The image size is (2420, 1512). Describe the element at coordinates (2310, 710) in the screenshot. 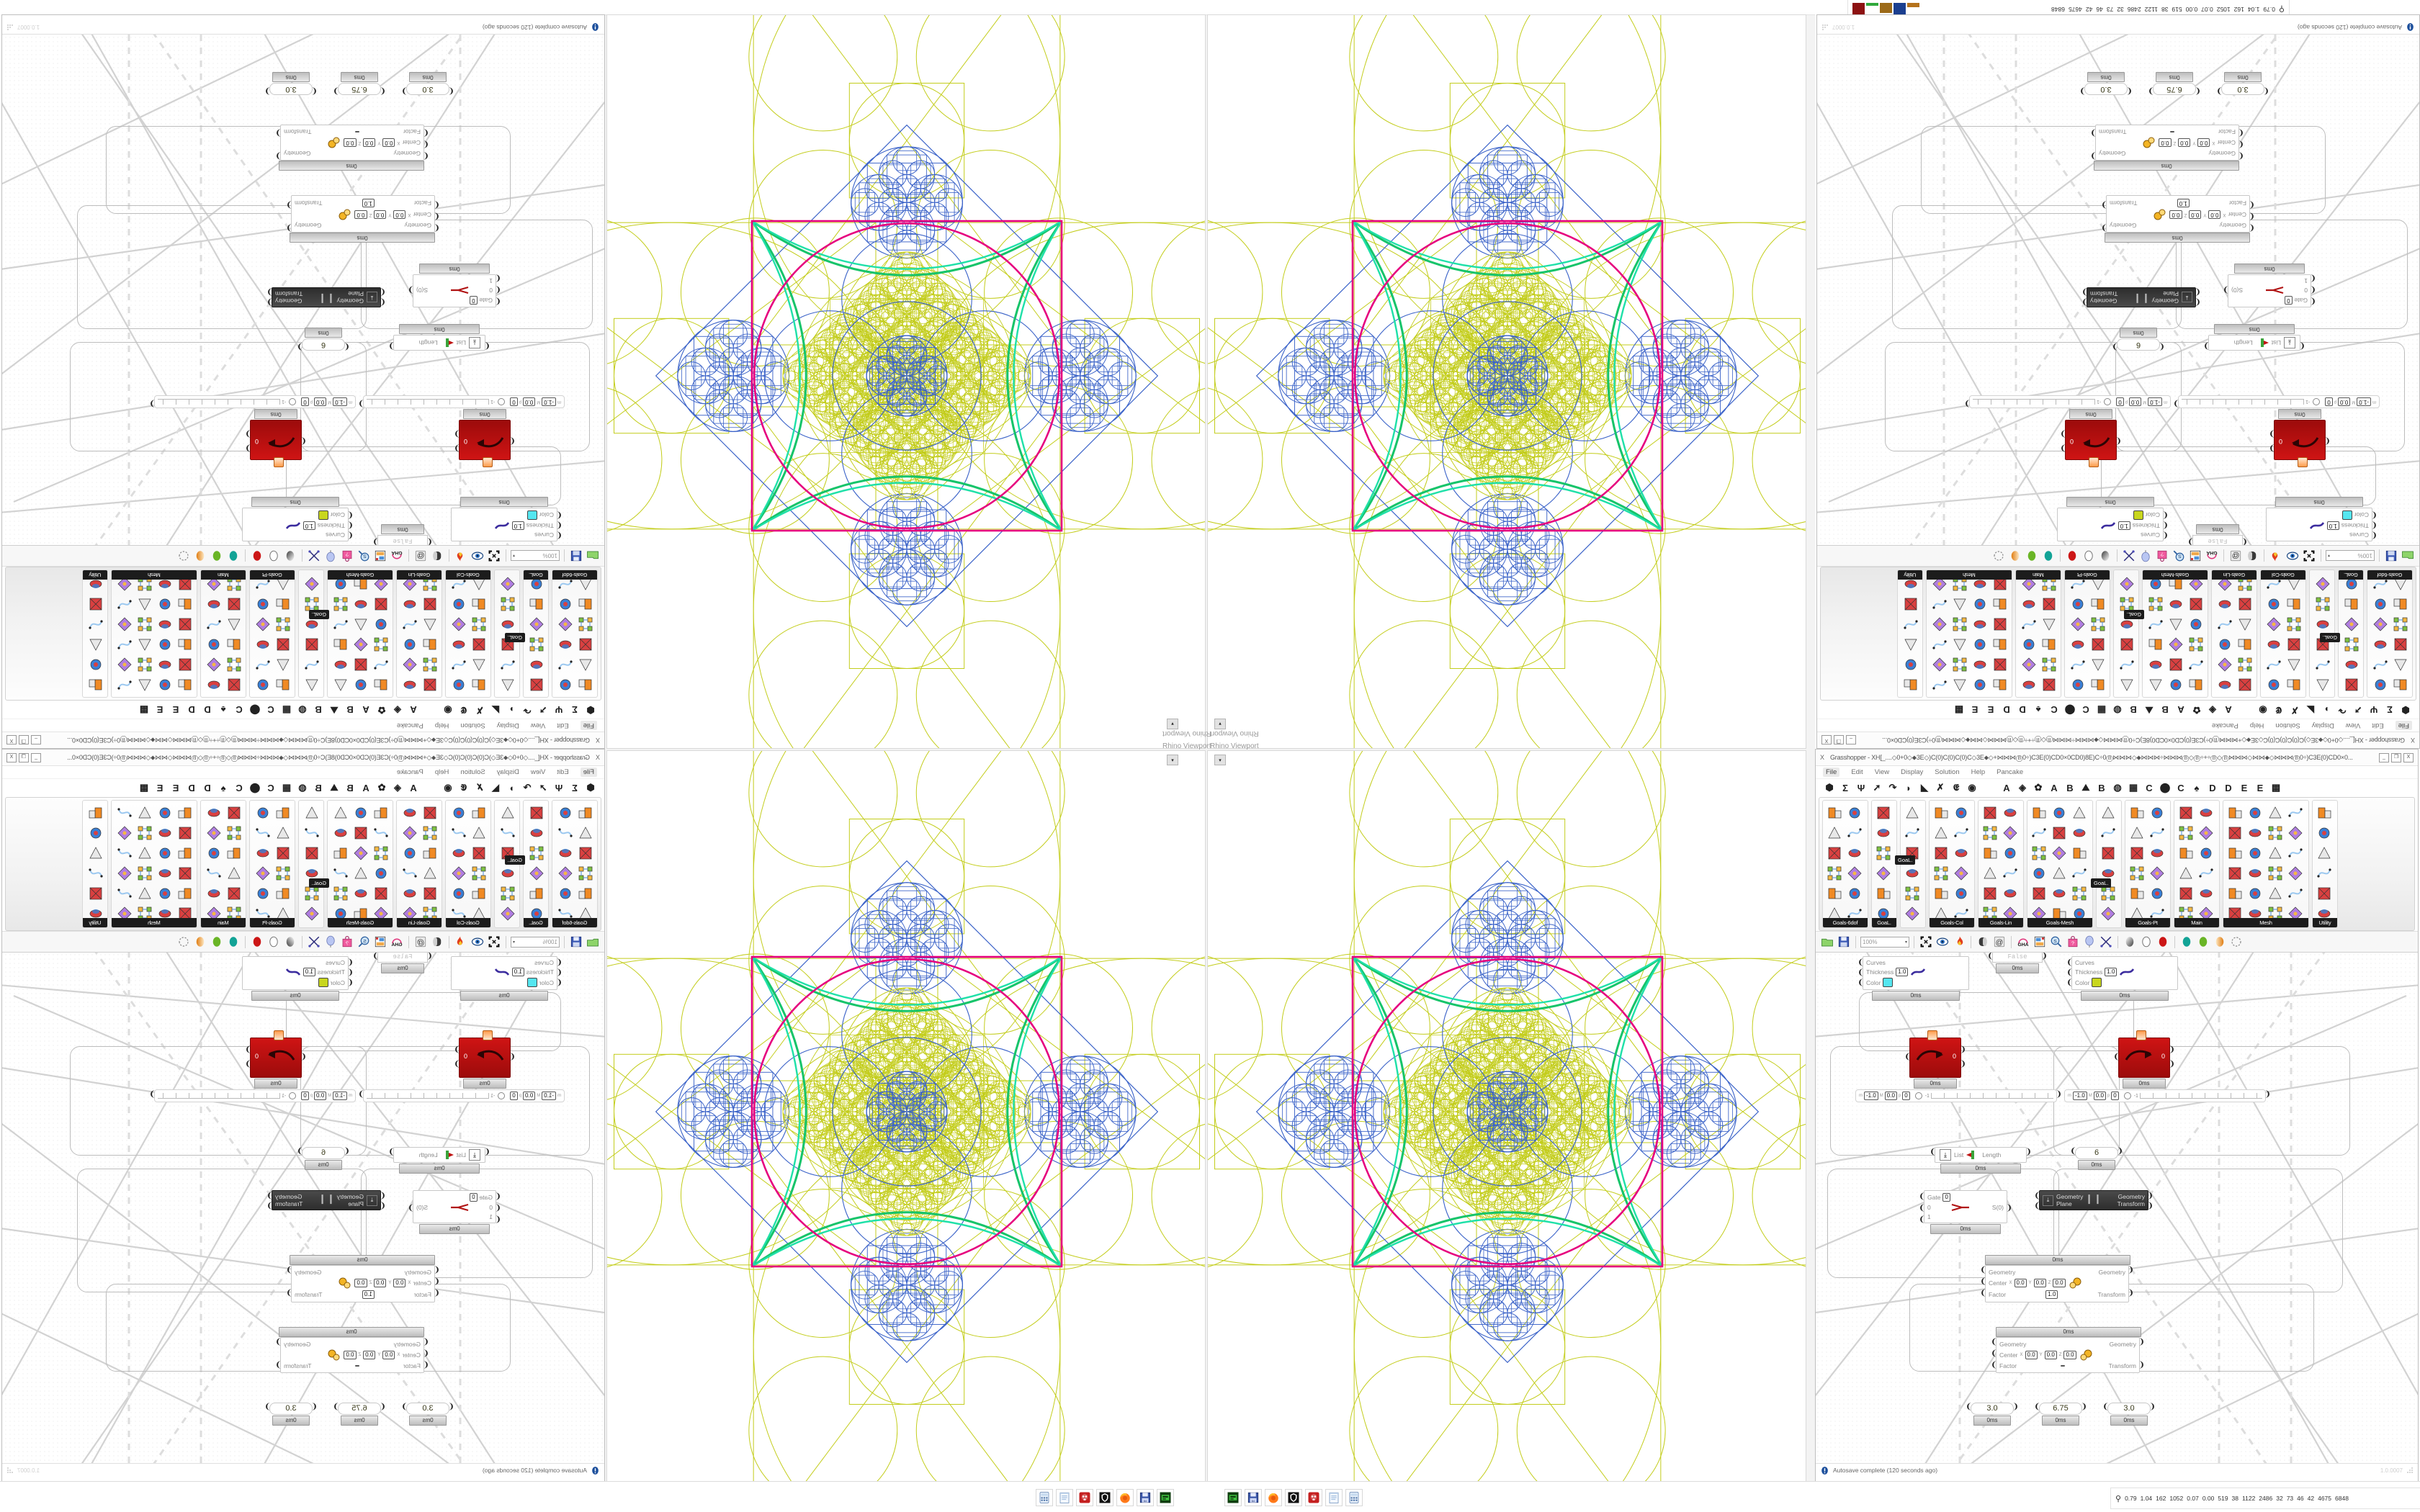

I see `category-tab-left-6: ◣` at that location.